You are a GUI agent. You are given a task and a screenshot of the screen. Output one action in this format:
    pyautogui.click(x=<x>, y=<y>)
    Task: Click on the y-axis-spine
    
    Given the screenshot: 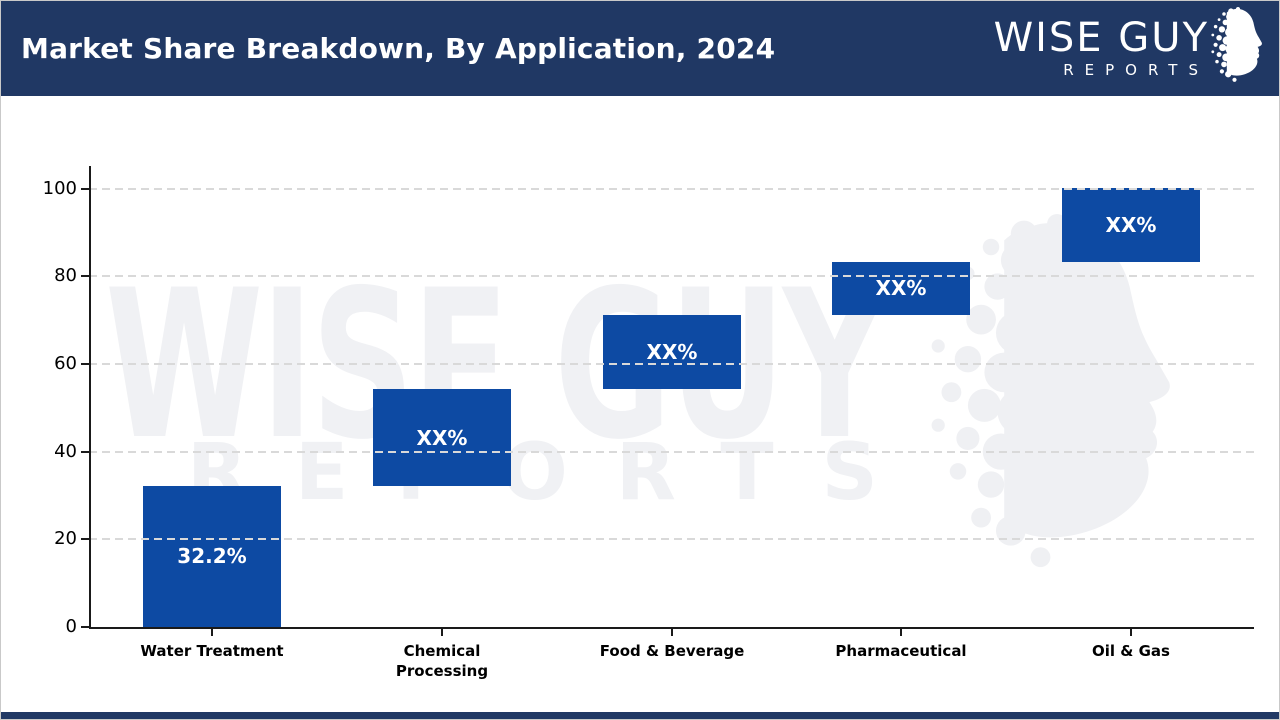 What is the action you would take?
    pyautogui.click(x=90, y=397)
    